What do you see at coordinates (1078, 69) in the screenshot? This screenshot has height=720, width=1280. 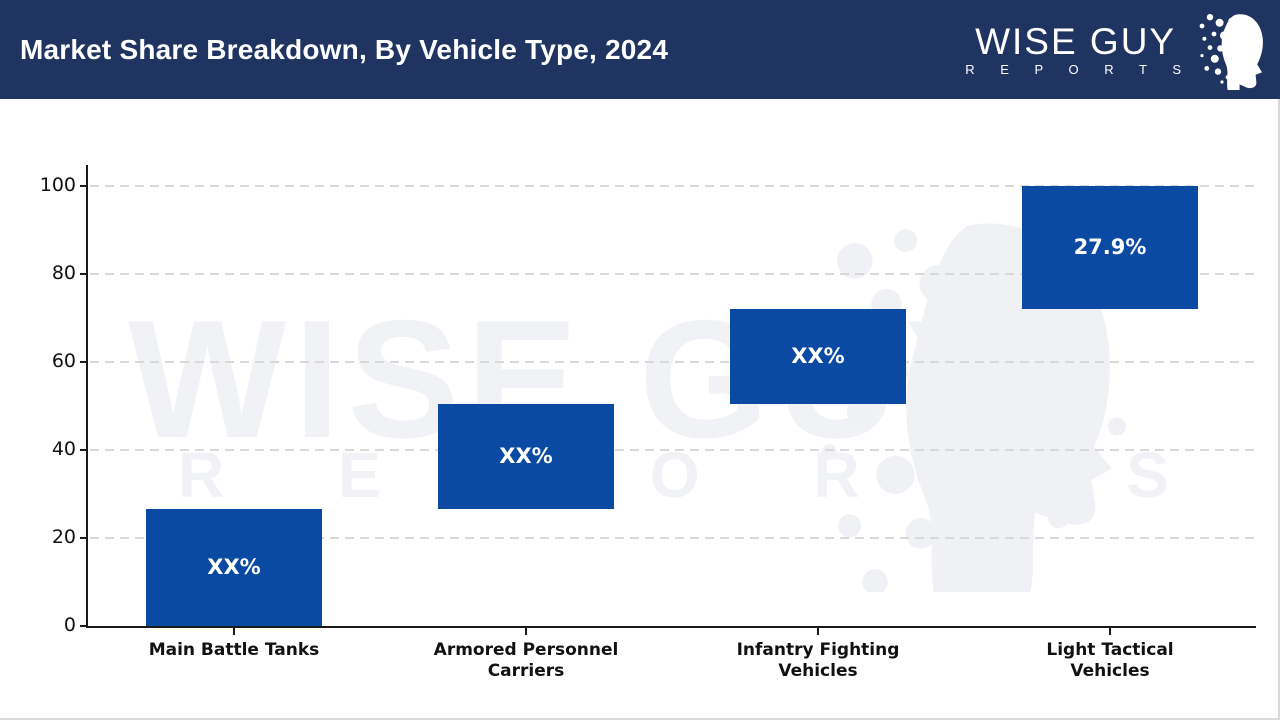 I see `logo-subtitle: R E P O R T S` at bounding box center [1078, 69].